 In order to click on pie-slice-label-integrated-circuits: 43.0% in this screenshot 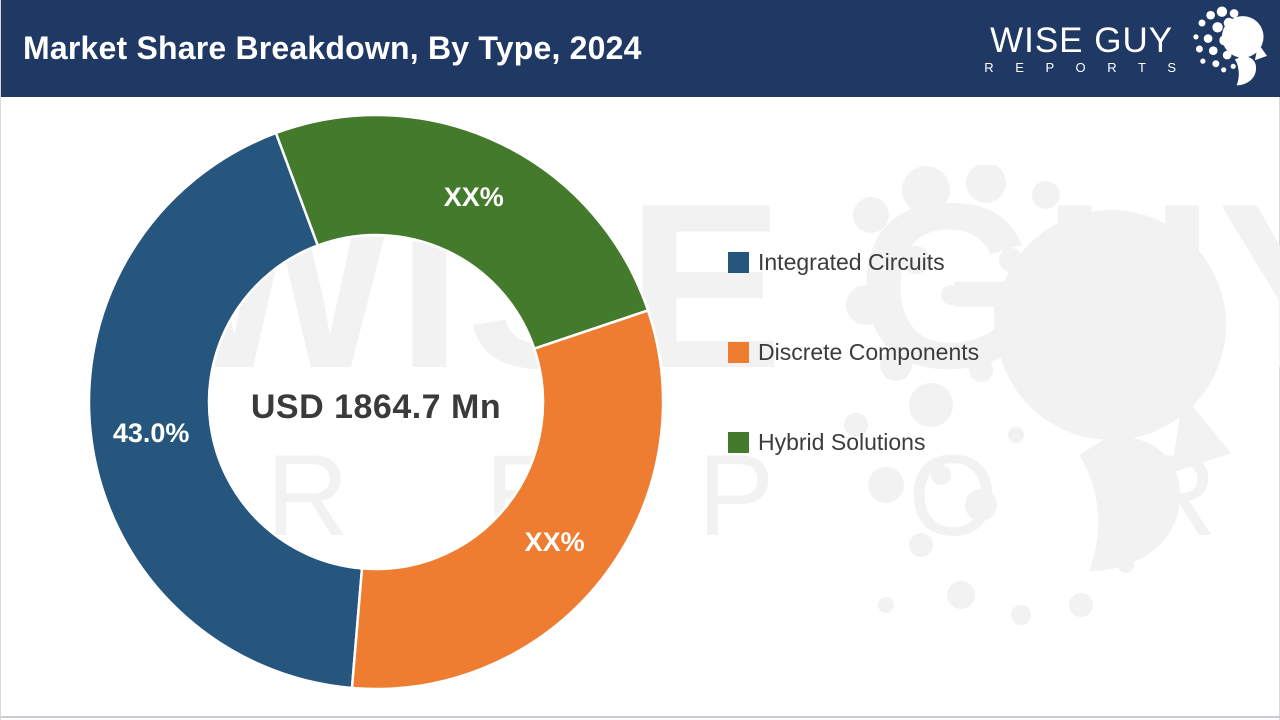, I will do `click(151, 433)`.